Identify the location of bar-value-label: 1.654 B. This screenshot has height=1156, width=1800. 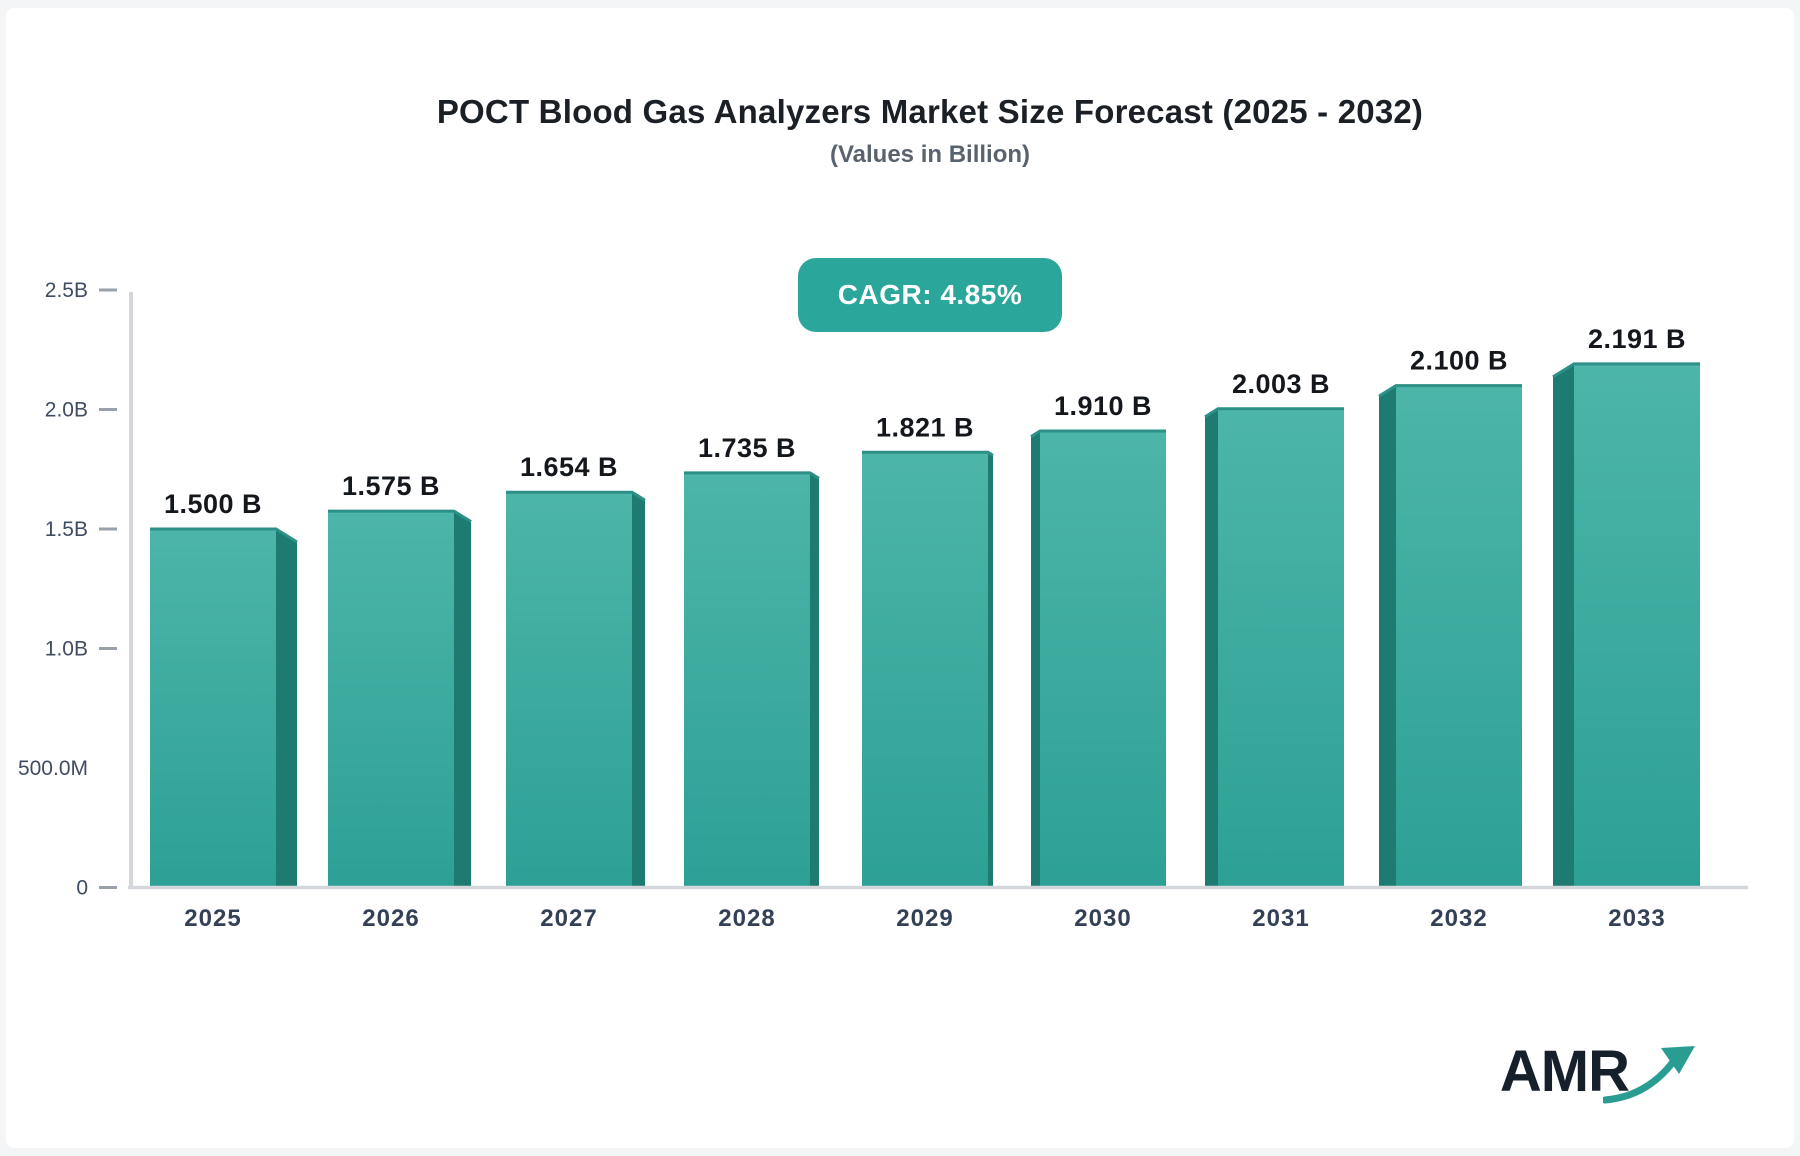
(569, 467).